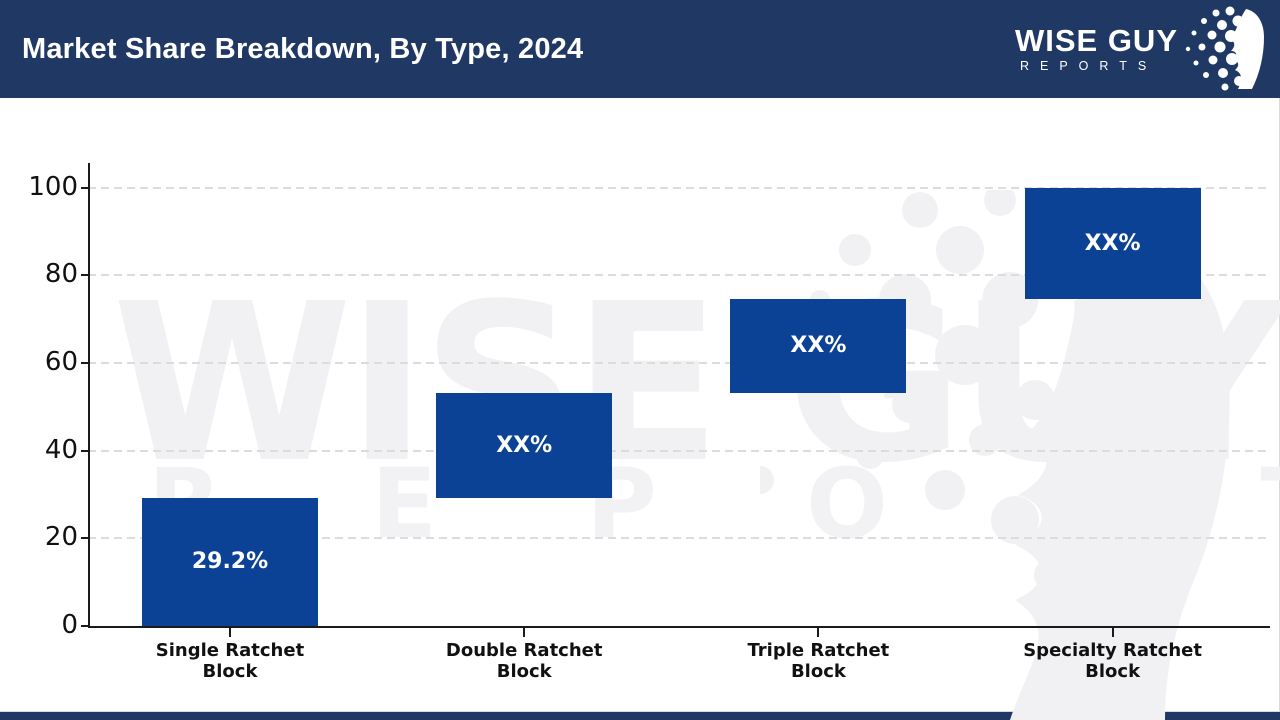 The image size is (1280, 720). What do you see at coordinates (303, 48) in the screenshot?
I see `page-title: Market Share Breakdown, By Type, 2024` at bounding box center [303, 48].